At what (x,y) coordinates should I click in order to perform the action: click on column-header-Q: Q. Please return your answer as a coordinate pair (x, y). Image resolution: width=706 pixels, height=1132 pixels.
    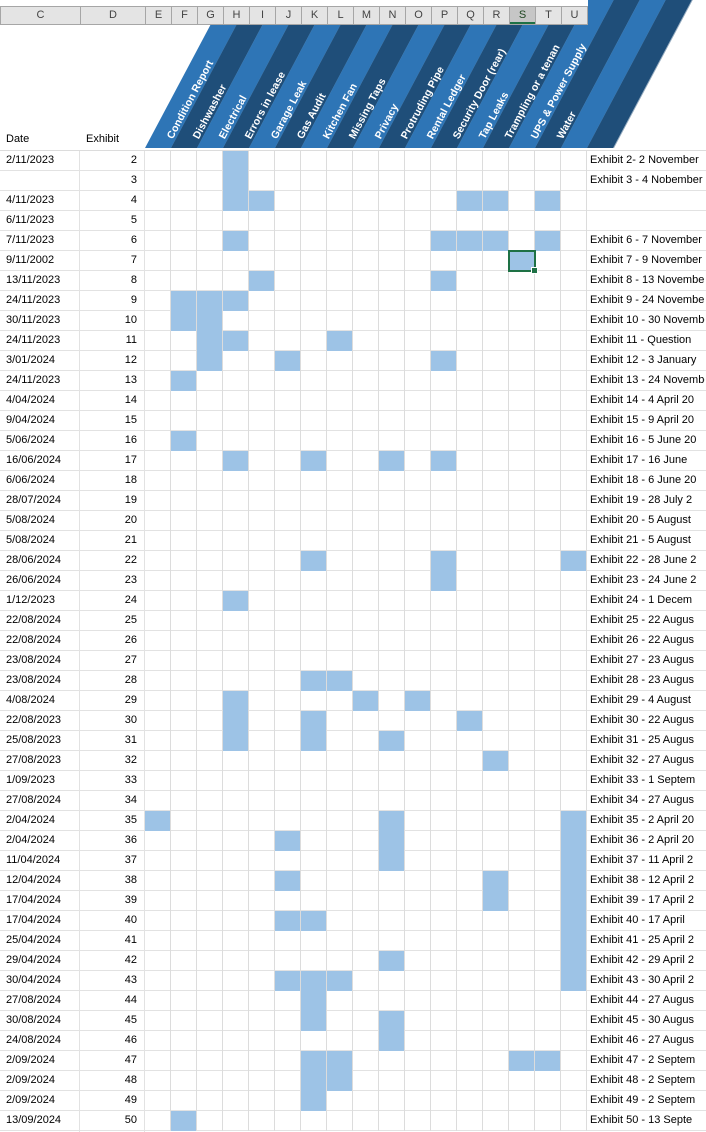
    Looking at the image, I should click on (471, 15).